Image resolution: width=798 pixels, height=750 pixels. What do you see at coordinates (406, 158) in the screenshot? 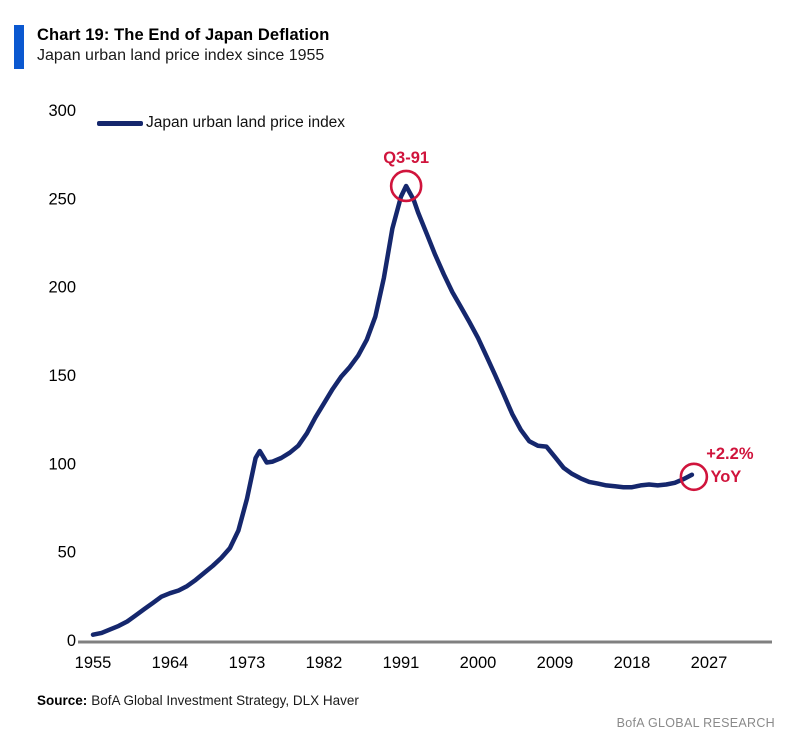
I see `peak-label: Q3-91` at bounding box center [406, 158].